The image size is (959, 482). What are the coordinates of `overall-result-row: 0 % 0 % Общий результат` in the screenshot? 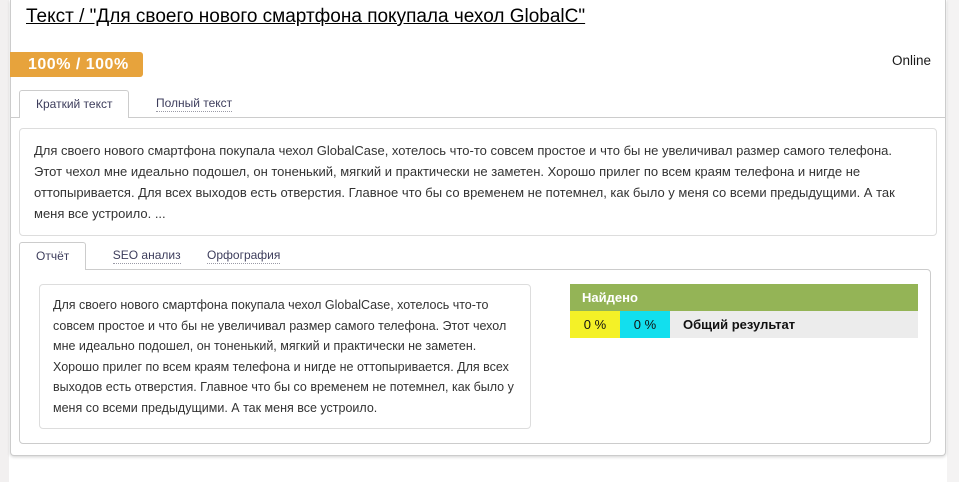 It's located at (744, 324).